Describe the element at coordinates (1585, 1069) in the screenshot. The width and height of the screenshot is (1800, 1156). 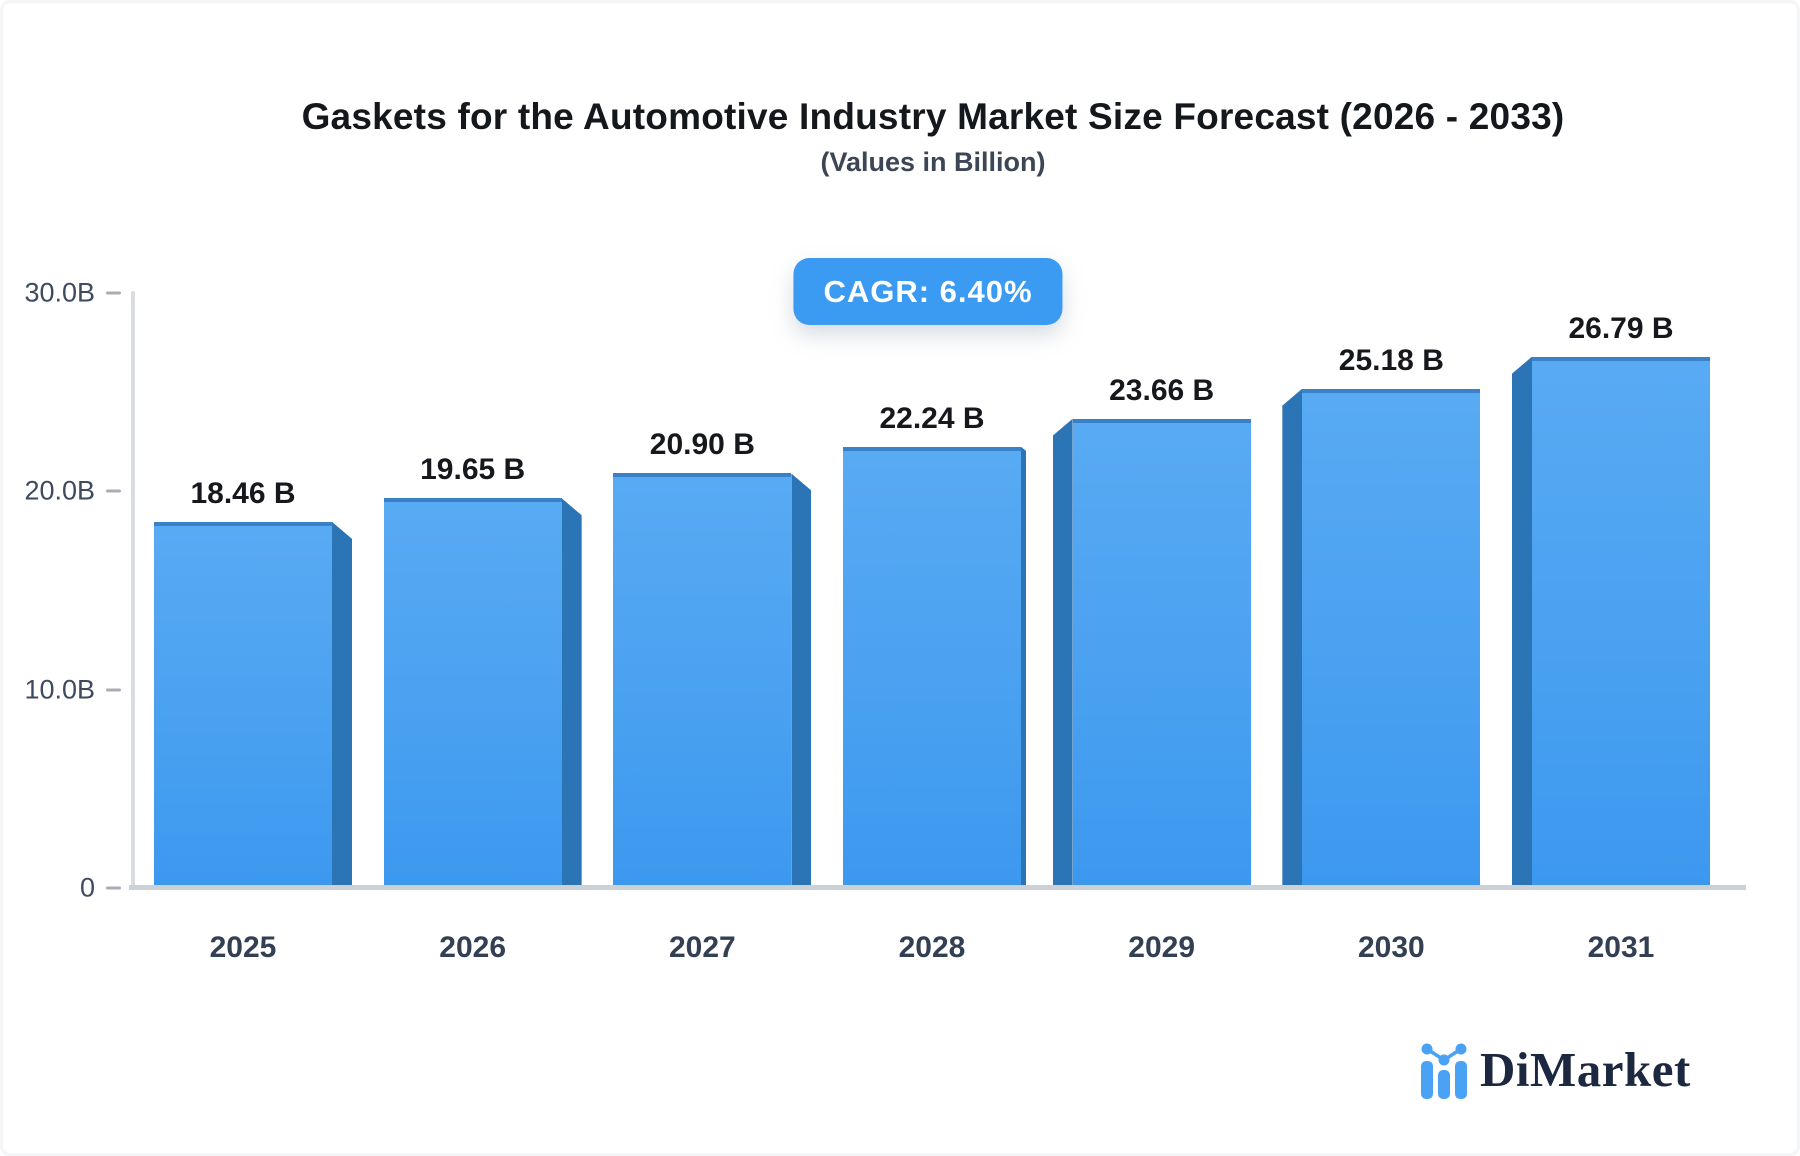
I see `brand-logo-text: DiMarket` at that location.